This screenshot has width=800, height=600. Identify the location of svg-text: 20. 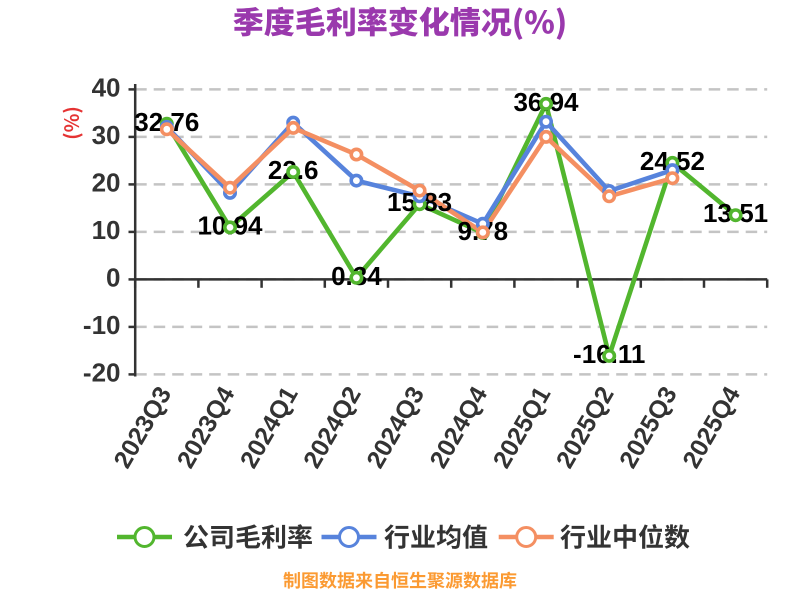
(106, 182).